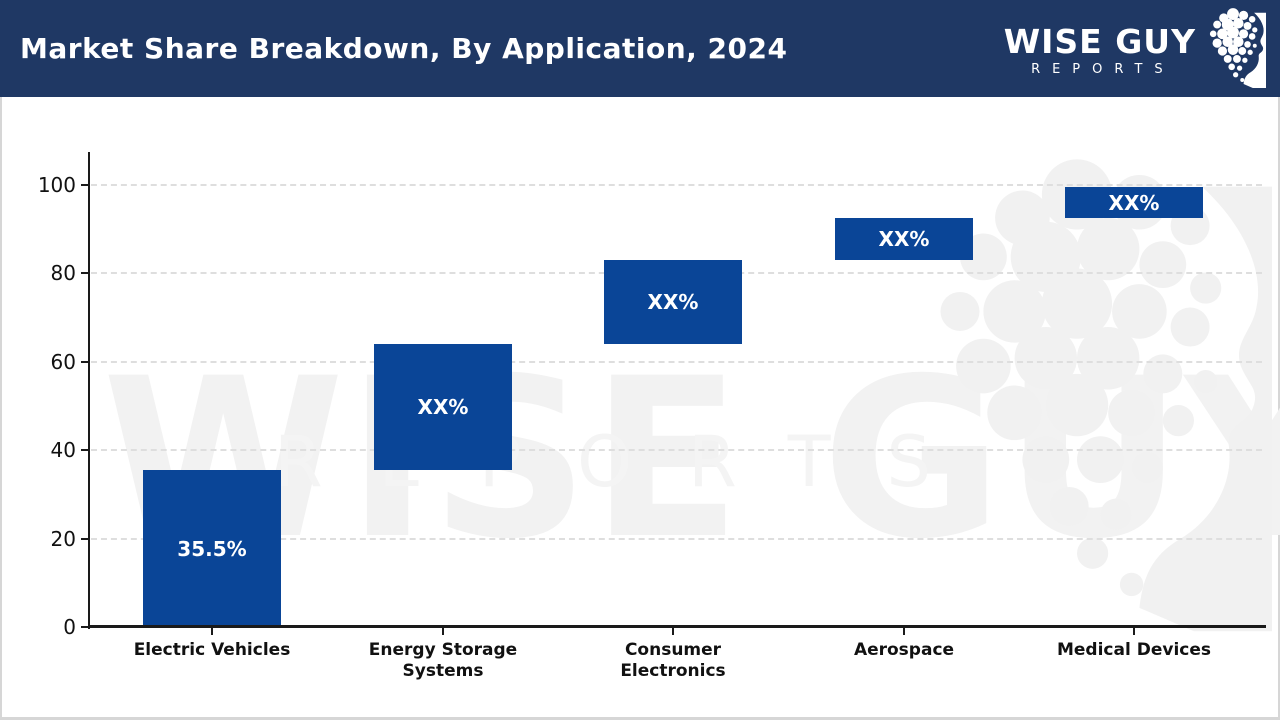  Describe the element at coordinates (1133, 650) in the screenshot. I see `x-tick-label-4: Medical Devices` at that location.